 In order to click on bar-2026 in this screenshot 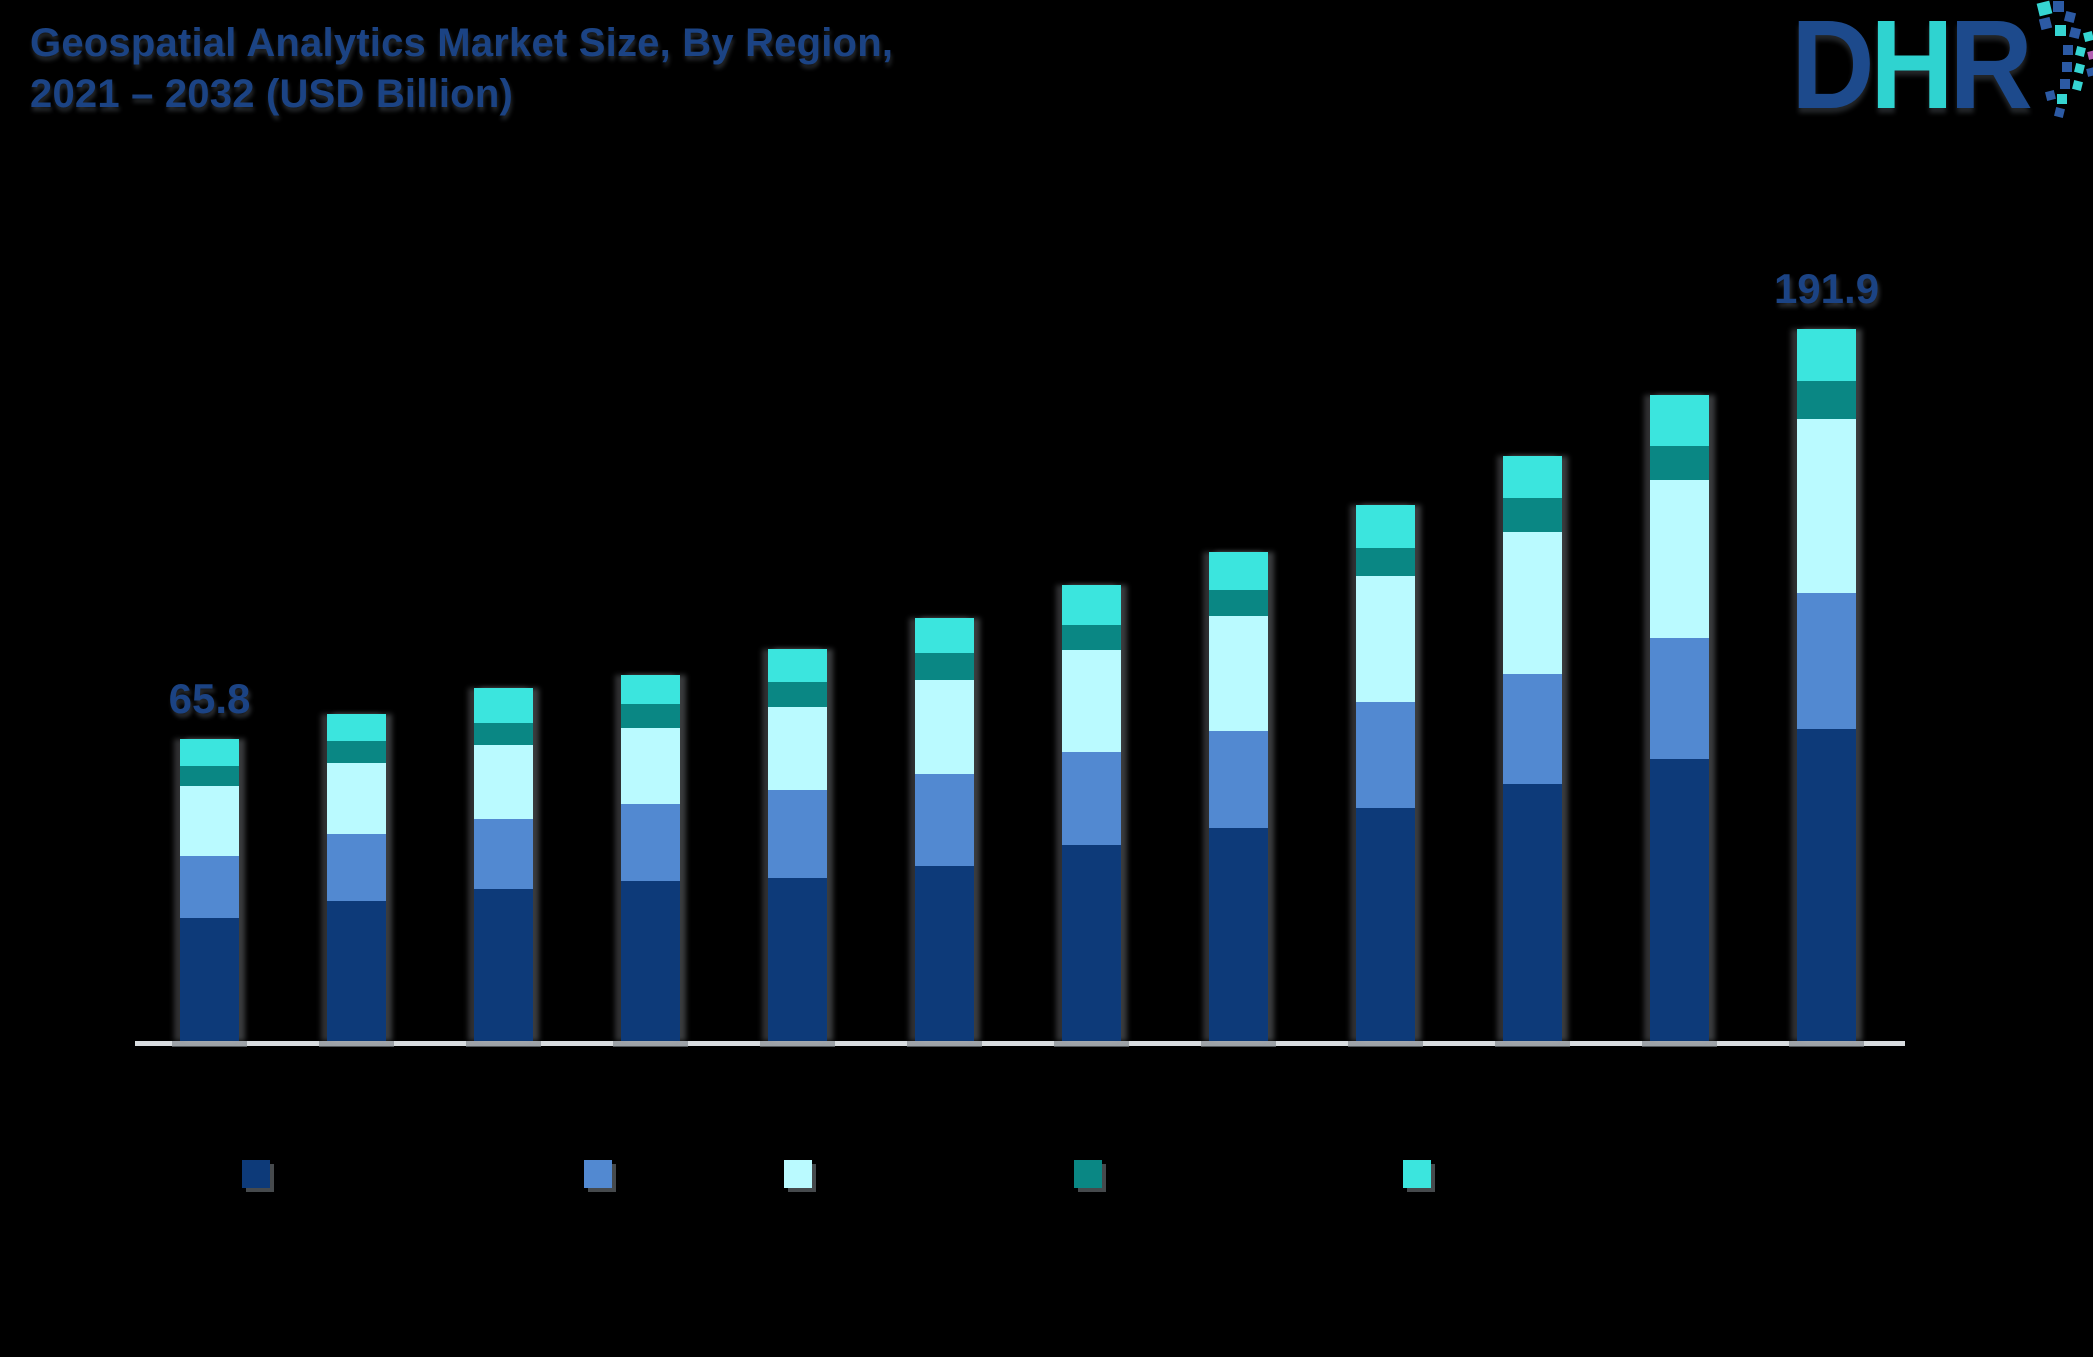, I will do `click(944, 829)`.